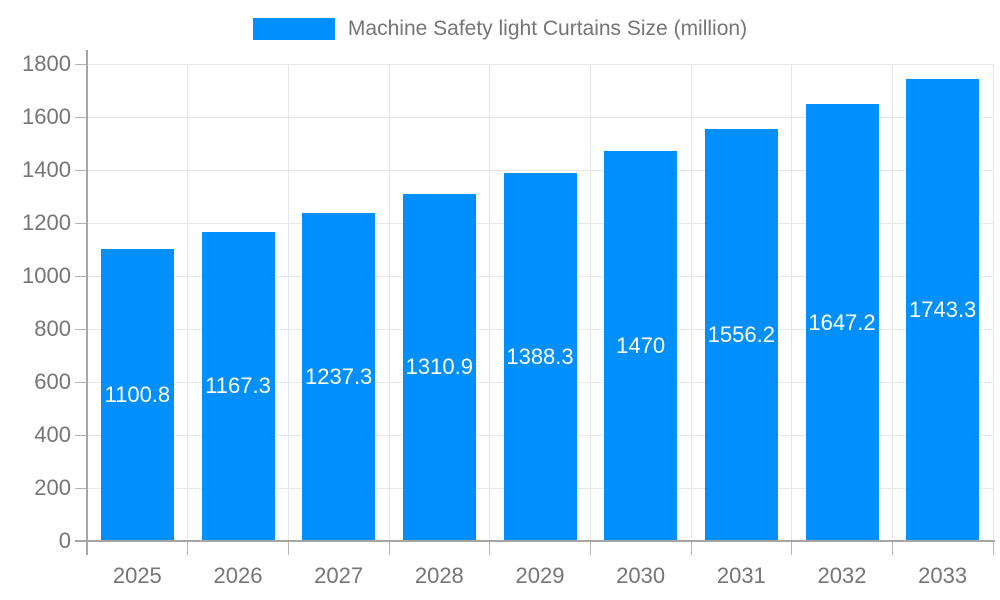 The height and width of the screenshot is (600, 1000). What do you see at coordinates (339, 575) in the screenshot?
I see `x-axis-label: 2027` at bounding box center [339, 575].